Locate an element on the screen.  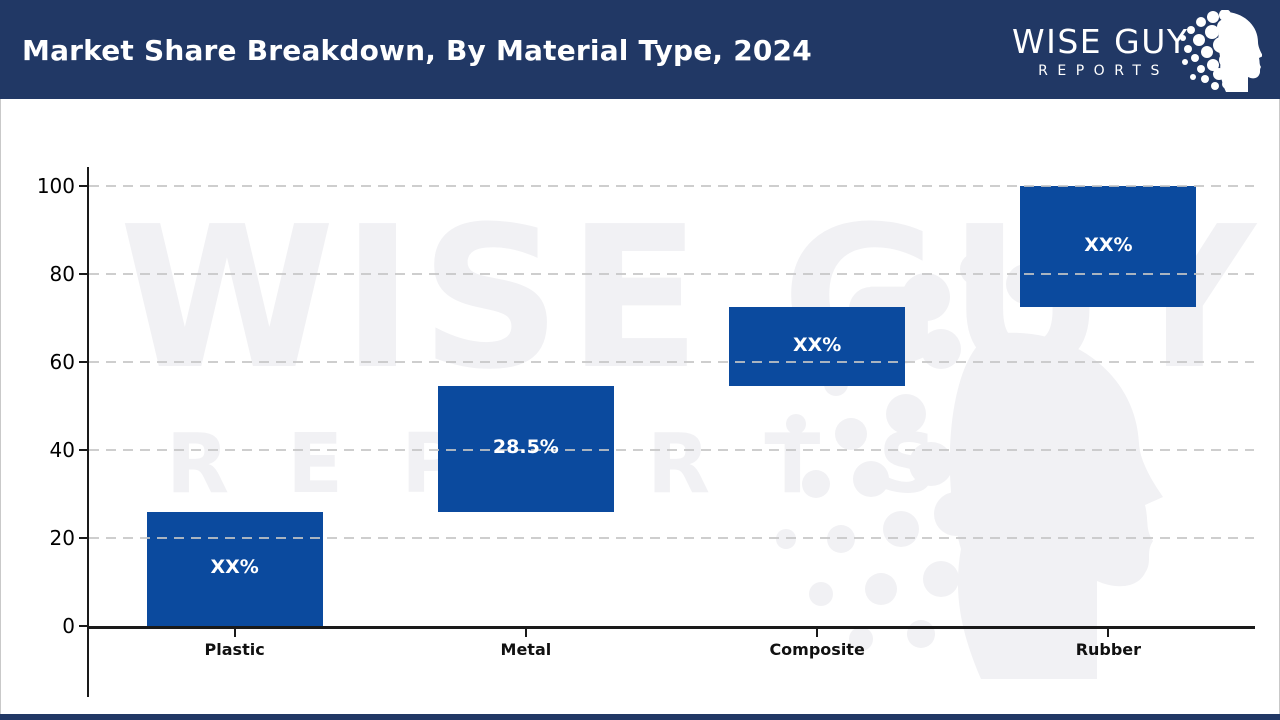
logo-wordmark: WISE GUY is located at coordinates (1100, 41).